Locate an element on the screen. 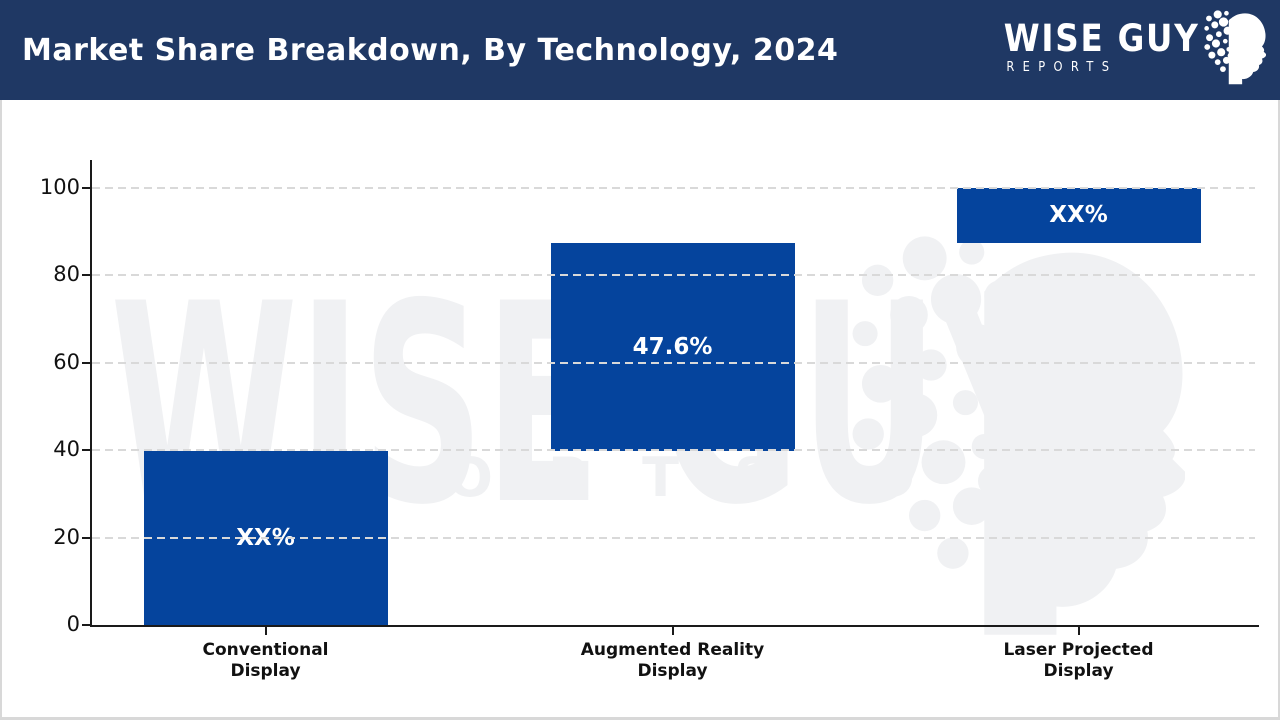  brand-name: WISE GUY is located at coordinates (1102, 38).